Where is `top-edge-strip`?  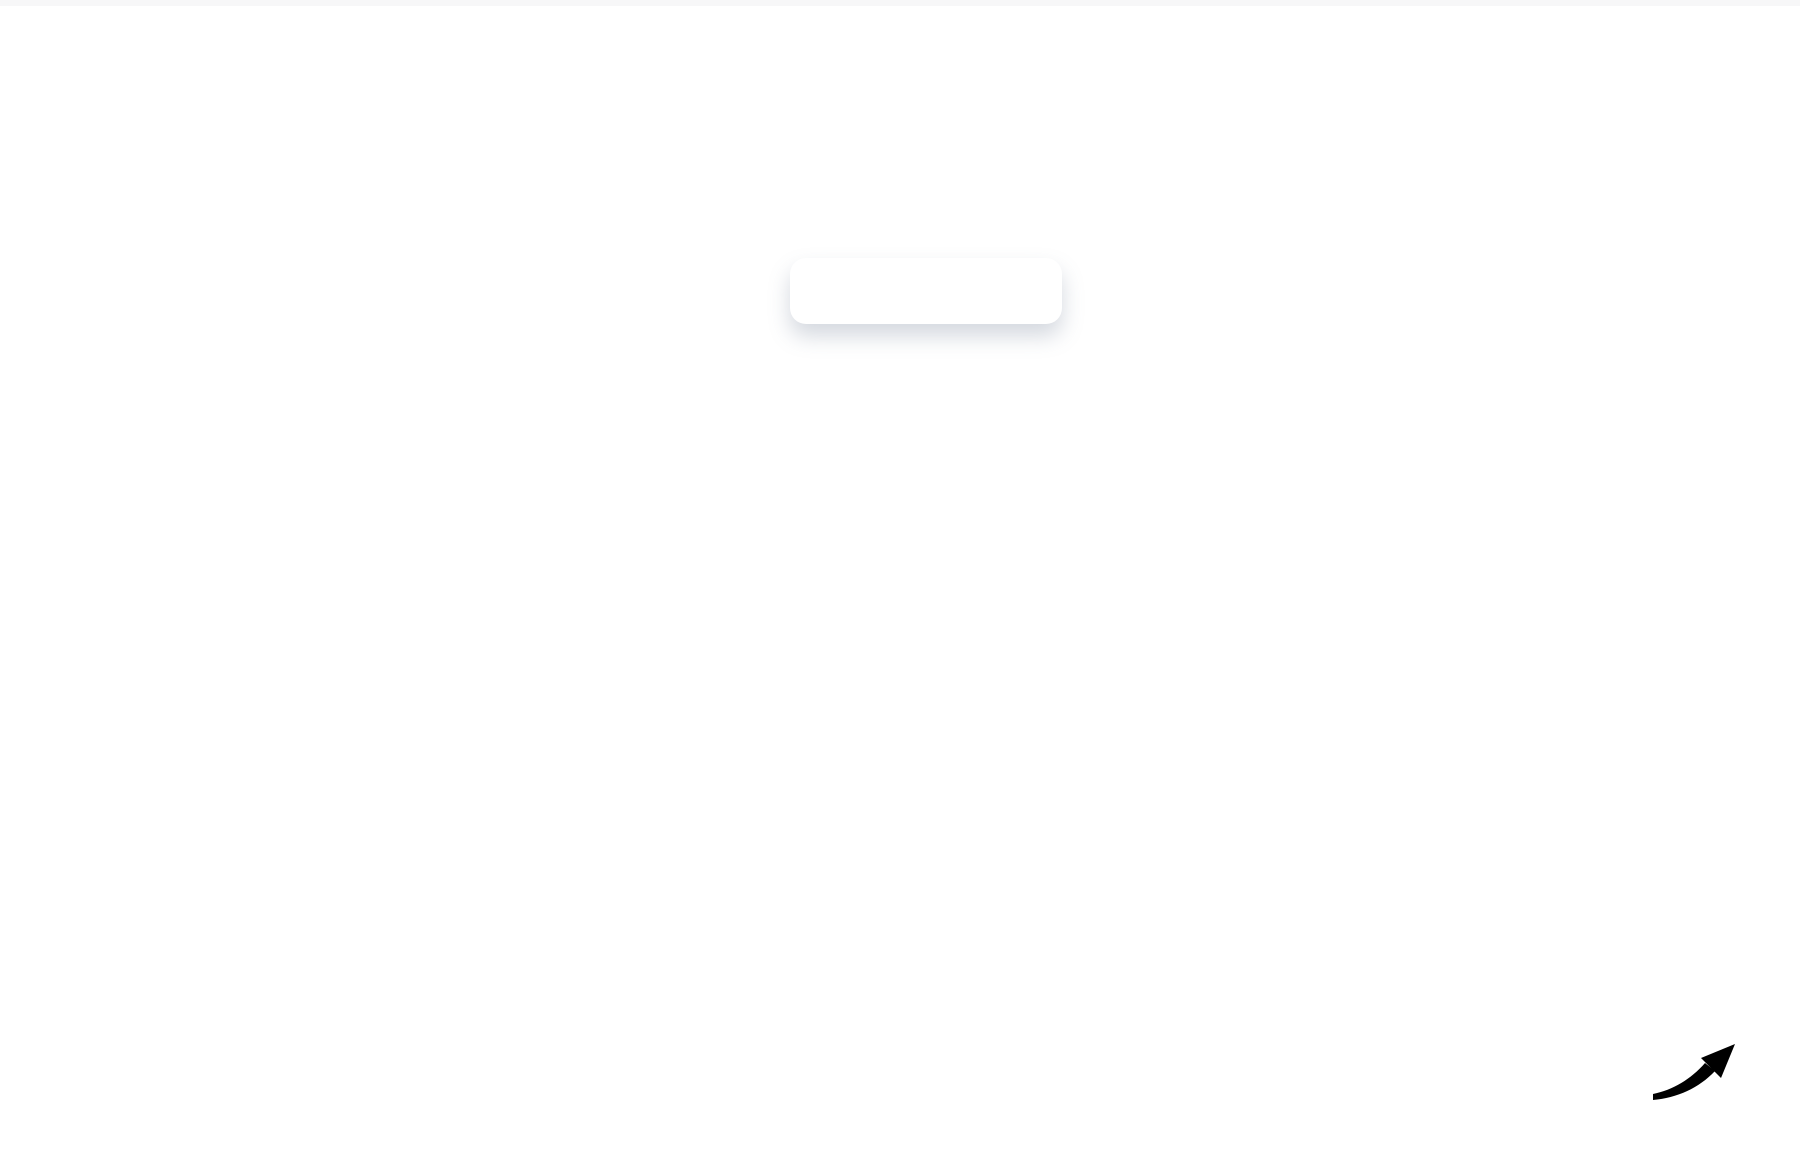 top-edge-strip is located at coordinates (900, 3).